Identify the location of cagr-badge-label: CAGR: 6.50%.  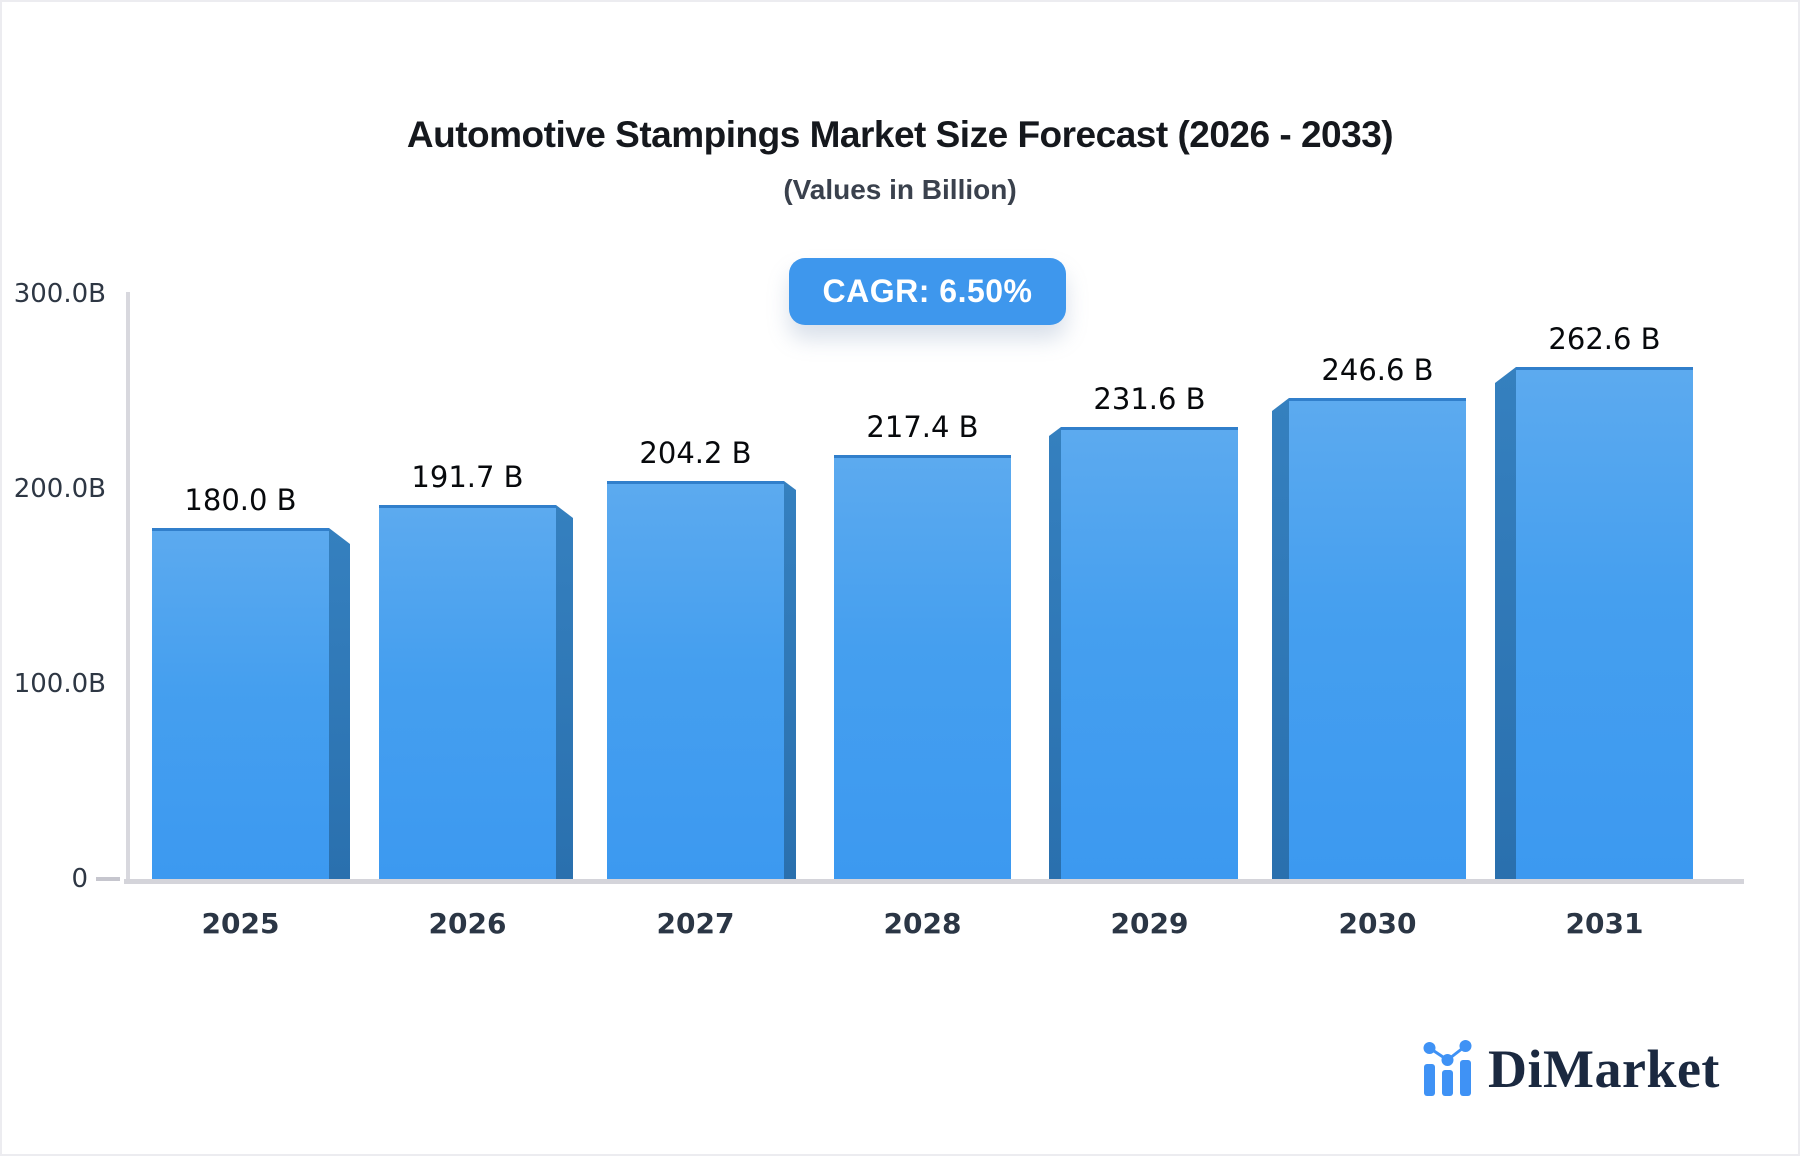
(927, 291).